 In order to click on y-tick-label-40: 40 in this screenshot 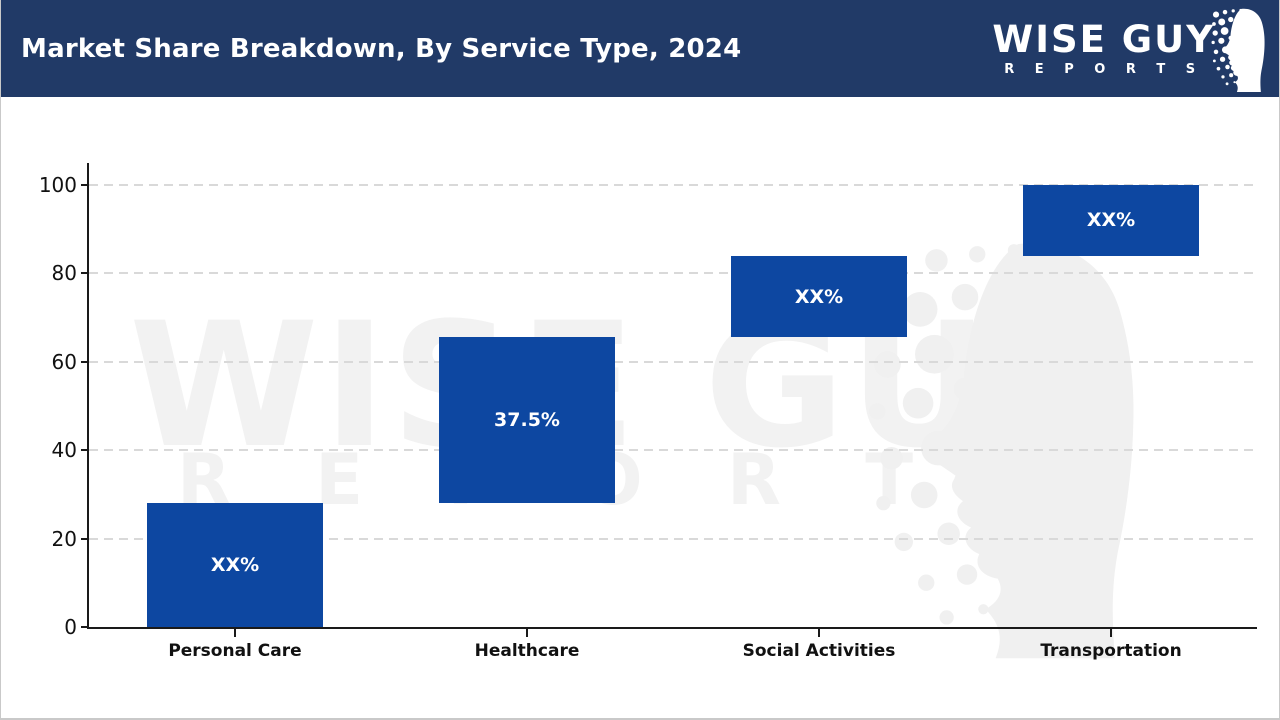, I will do `click(64, 450)`.